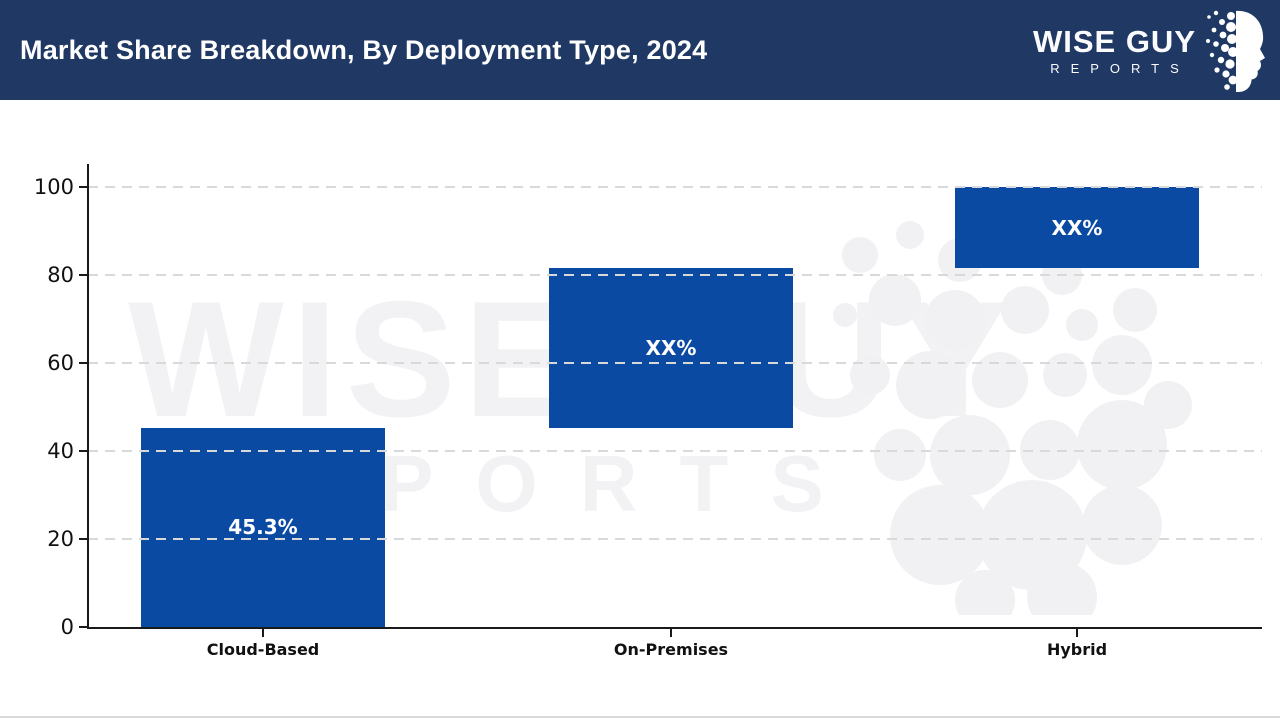 The width and height of the screenshot is (1280, 720). Describe the element at coordinates (60, 275) in the screenshot. I see `y-tick-label: 80` at that location.